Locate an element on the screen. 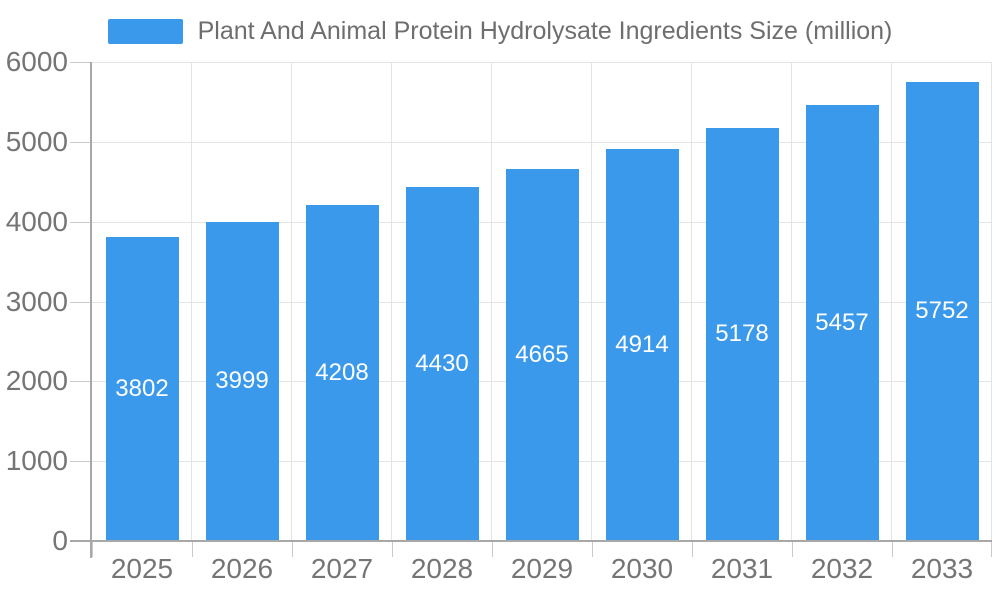  bar-value-label: 3999 is located at coordinates (242, 381).